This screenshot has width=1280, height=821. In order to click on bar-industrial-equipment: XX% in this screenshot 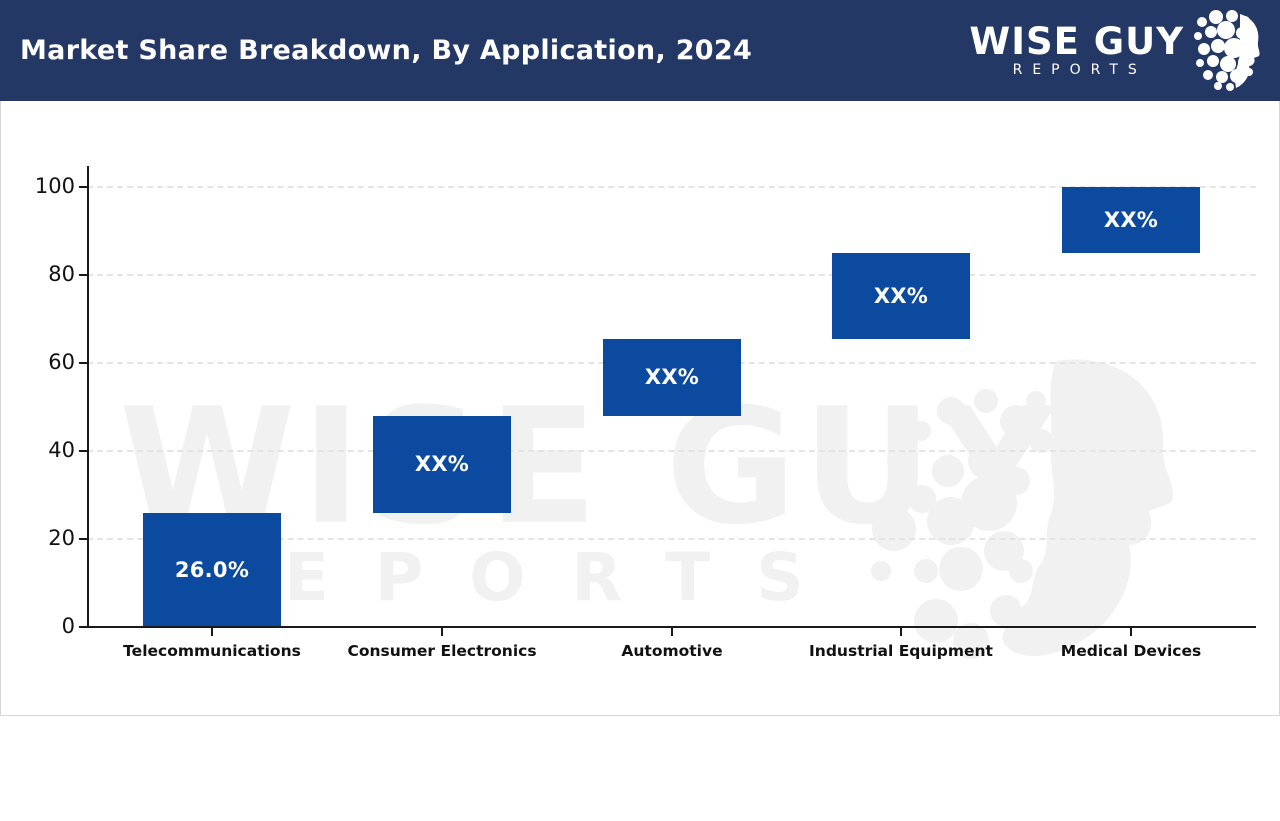, I will do `click(901, 296)`.